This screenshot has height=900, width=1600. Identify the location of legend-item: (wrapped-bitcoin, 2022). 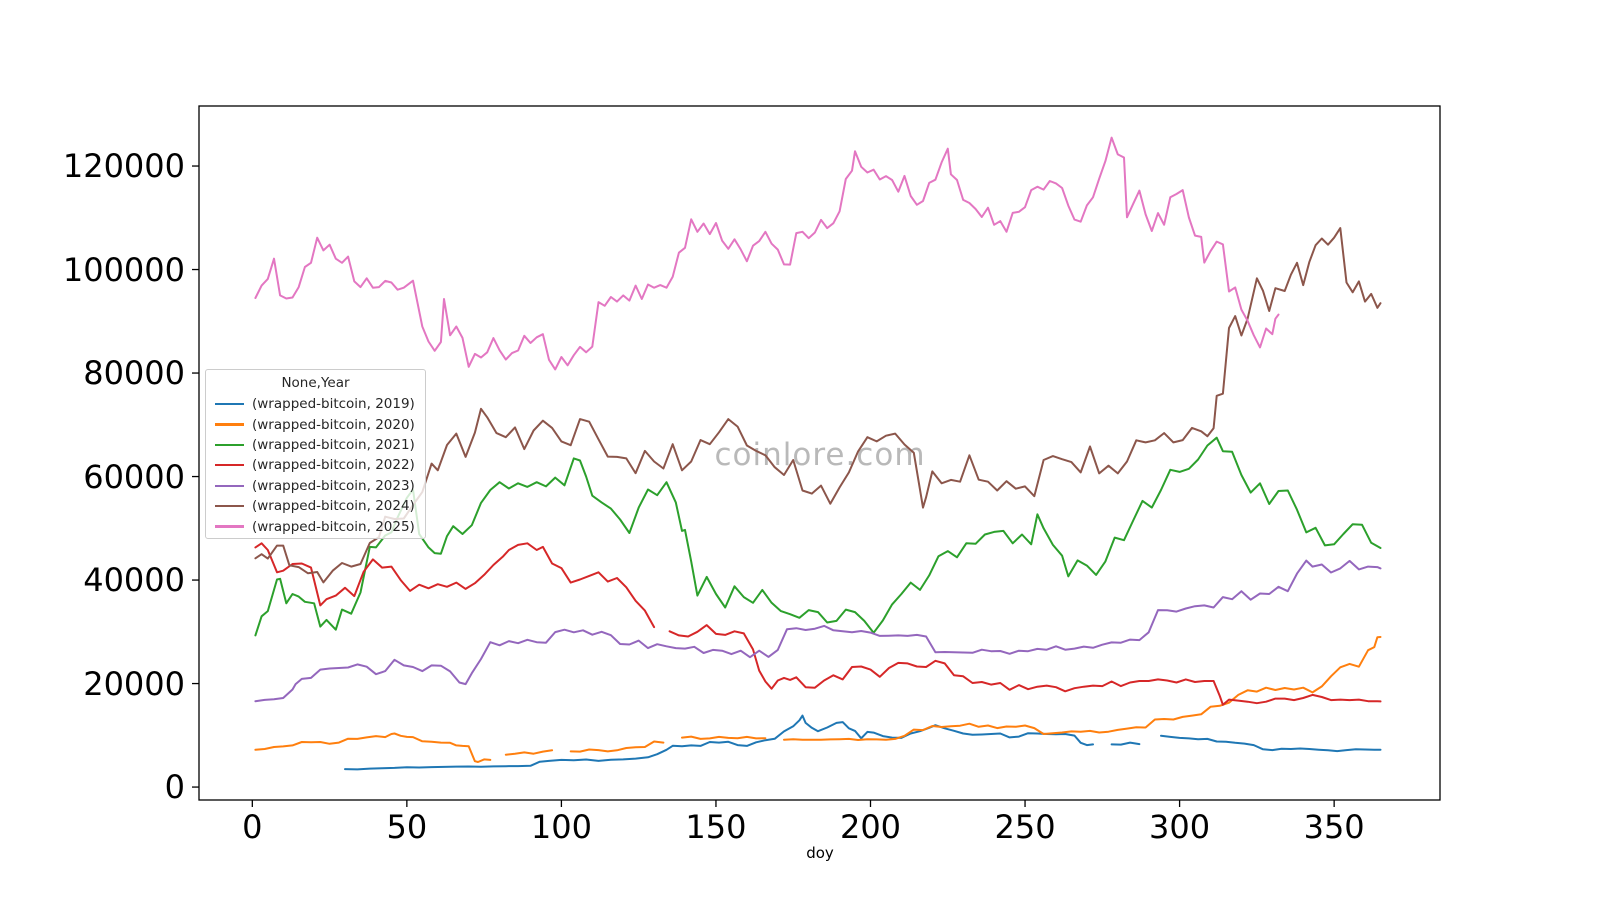
(315, 465).